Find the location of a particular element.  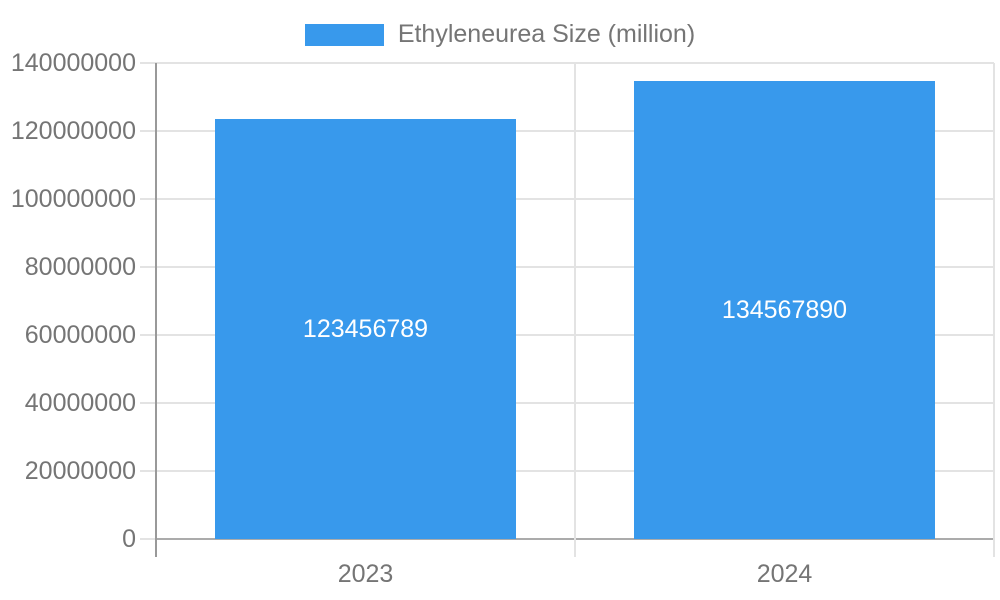

y-tick-label: 140000000 is located at coordinates (73, 63).